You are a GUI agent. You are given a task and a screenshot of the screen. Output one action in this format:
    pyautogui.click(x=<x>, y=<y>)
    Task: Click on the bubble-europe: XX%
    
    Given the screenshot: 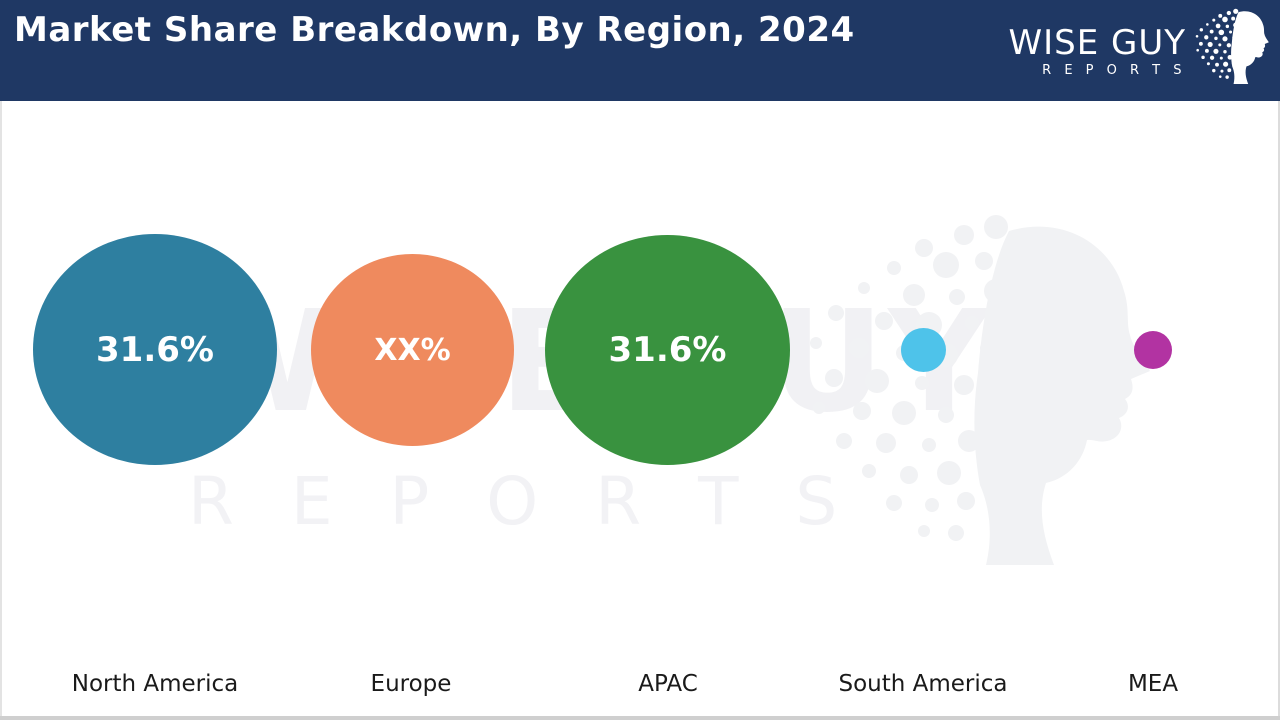 What is the action you would take?
    pyautogui.click(x=412, y=350)
    